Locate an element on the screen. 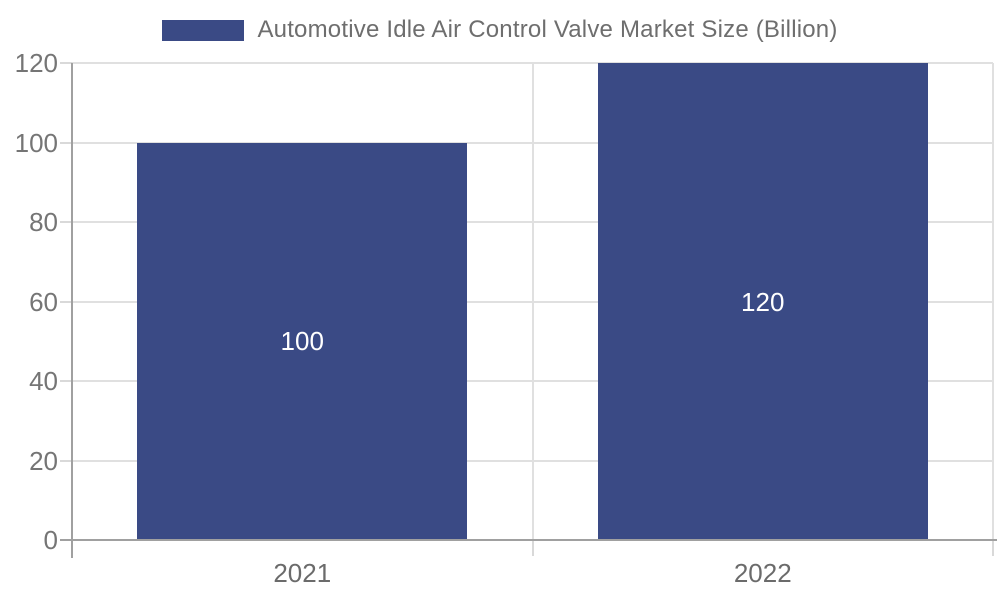 The width and height of the screenshot is (1000, 600). x-axis-line is located at coordinates (528, 540).